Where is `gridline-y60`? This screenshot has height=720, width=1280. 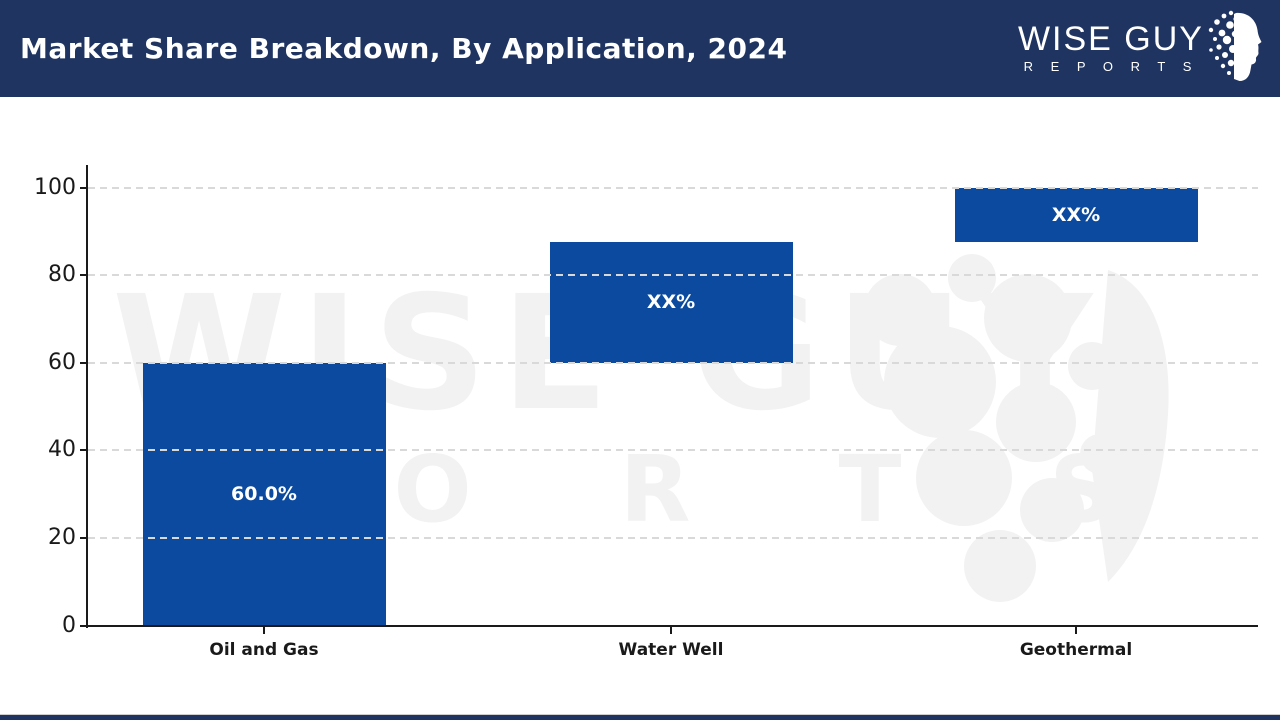
gridline-y60 is located at coordinates (673, 362).